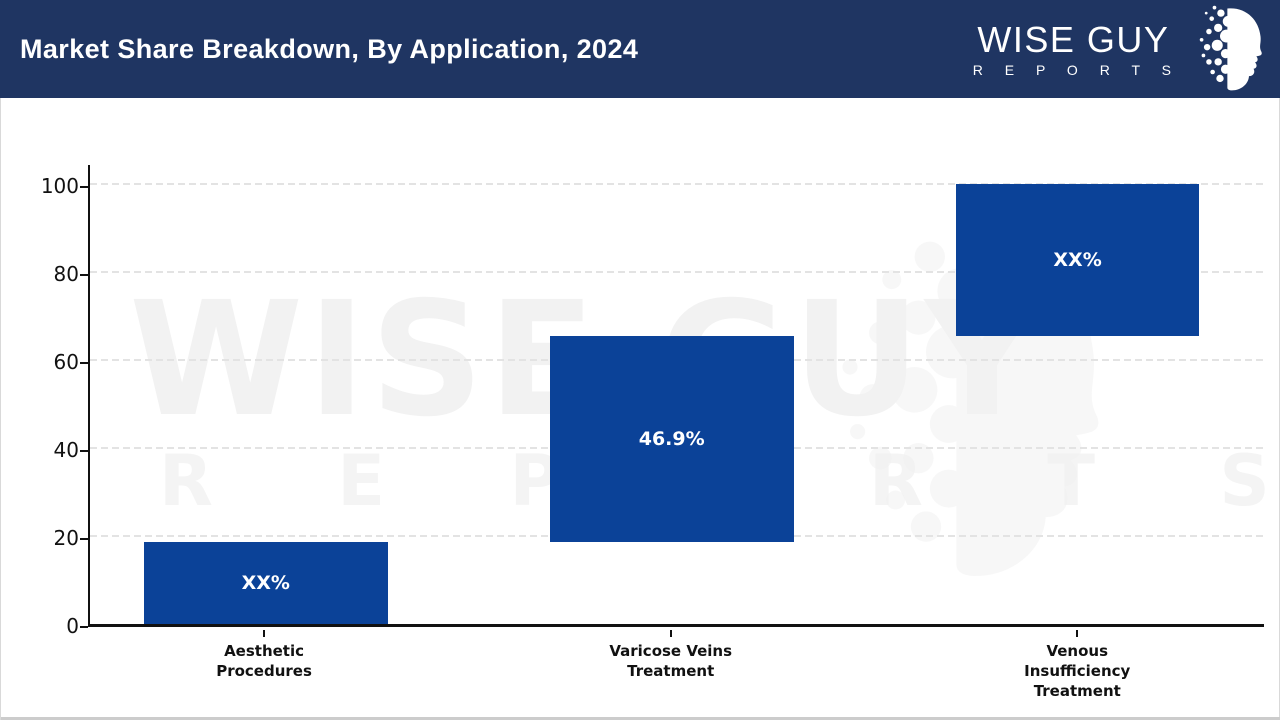 The width and height of the screenshot is (1280, 720). What do you see at coordinates (640, 718) in the screenshot?
I see `footer-divider` at bounding box center [640, 718].